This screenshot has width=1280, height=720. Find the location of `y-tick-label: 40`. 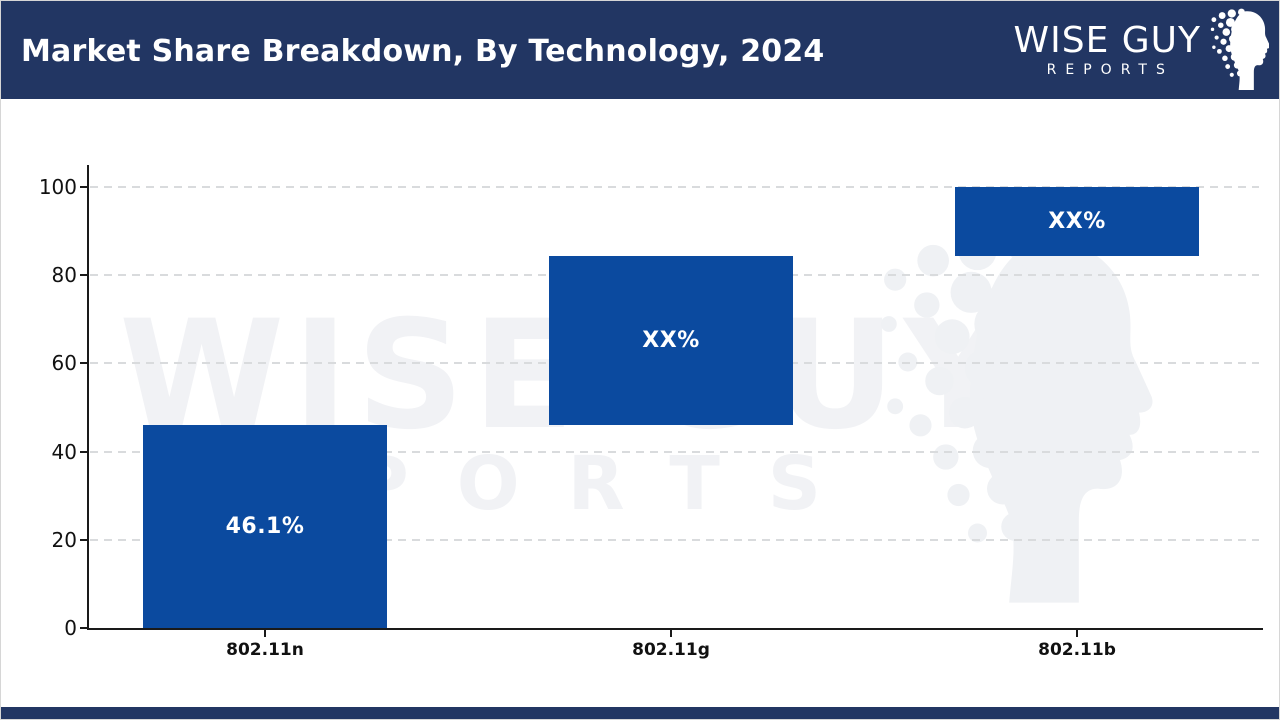

y-tick-label: 40 is located at coordinates (64, 451).